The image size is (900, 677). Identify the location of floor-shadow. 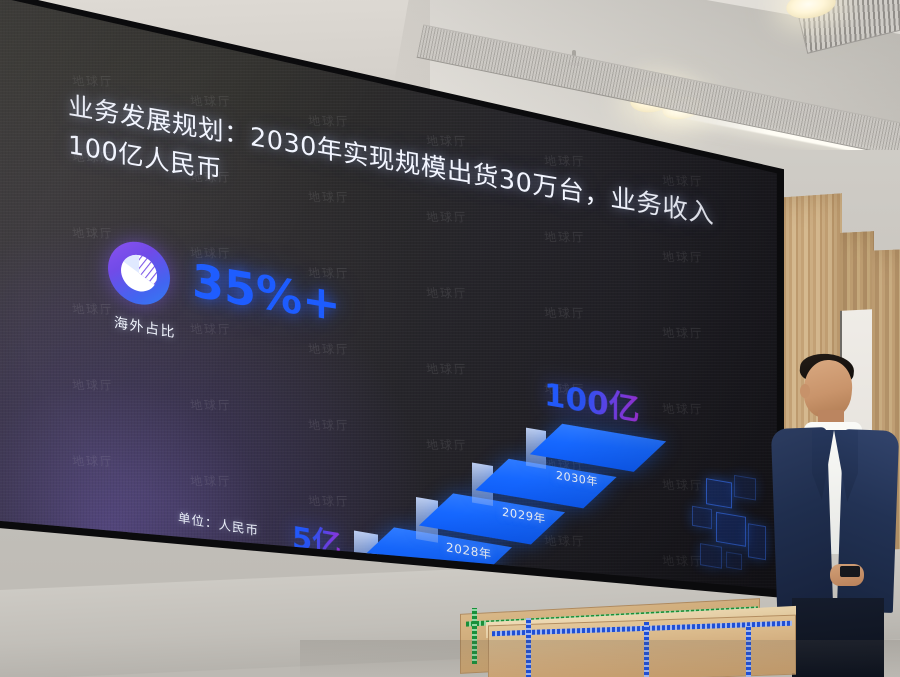
(600, 658).